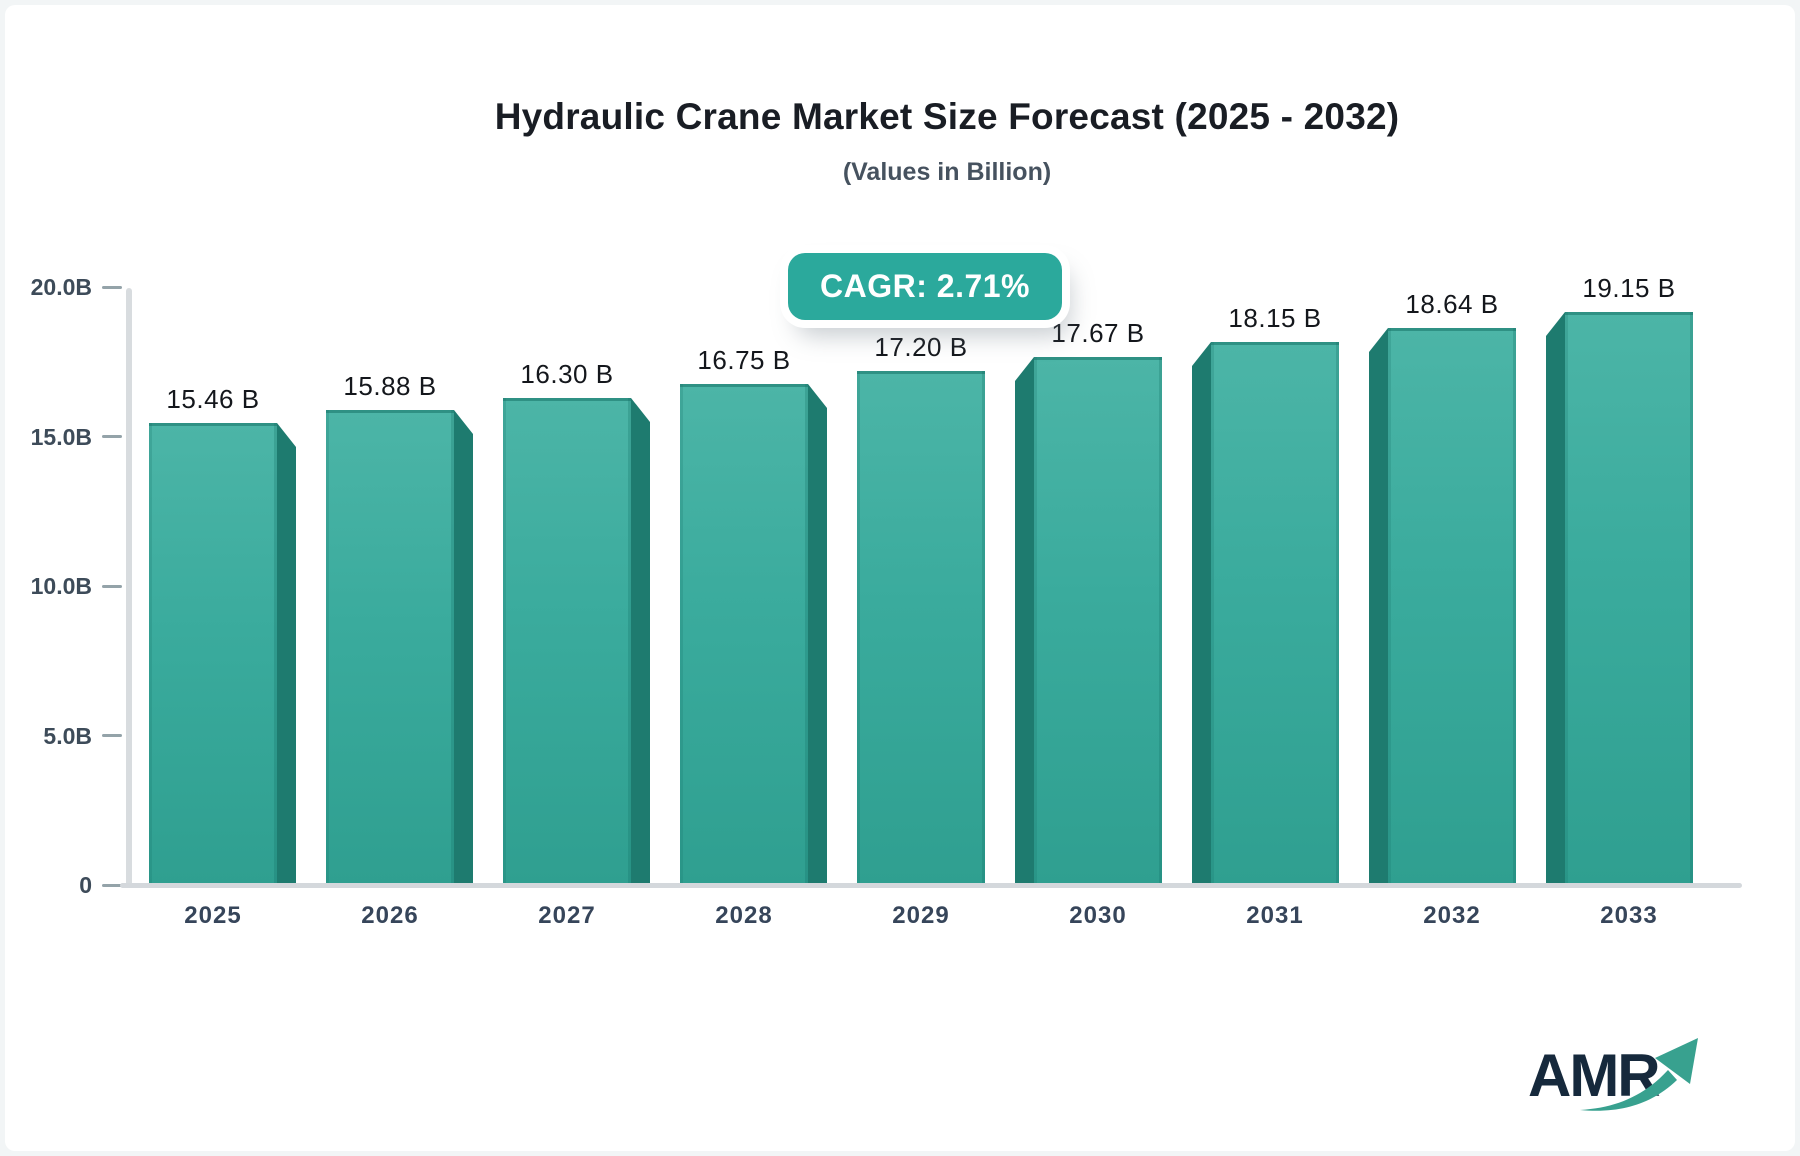 This screenshot has width=1800, height=1156. What do you see at coordinates (1275, 318) in the screenshot?
I see `bar-value-label: 18.15 B` at bounding box center [1275, 318].